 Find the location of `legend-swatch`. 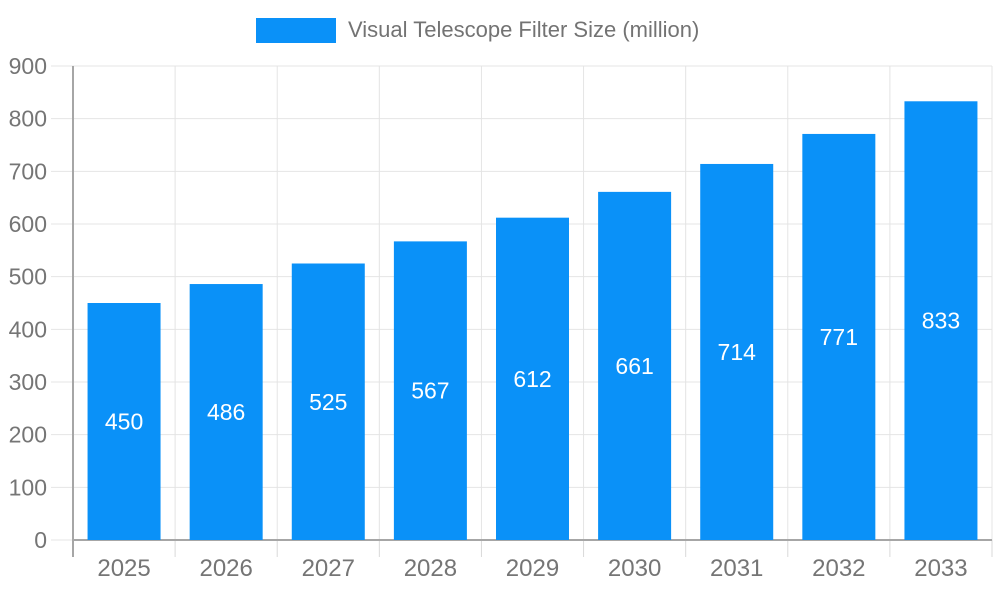

legend-swatch is located at coordinates (296, 30).